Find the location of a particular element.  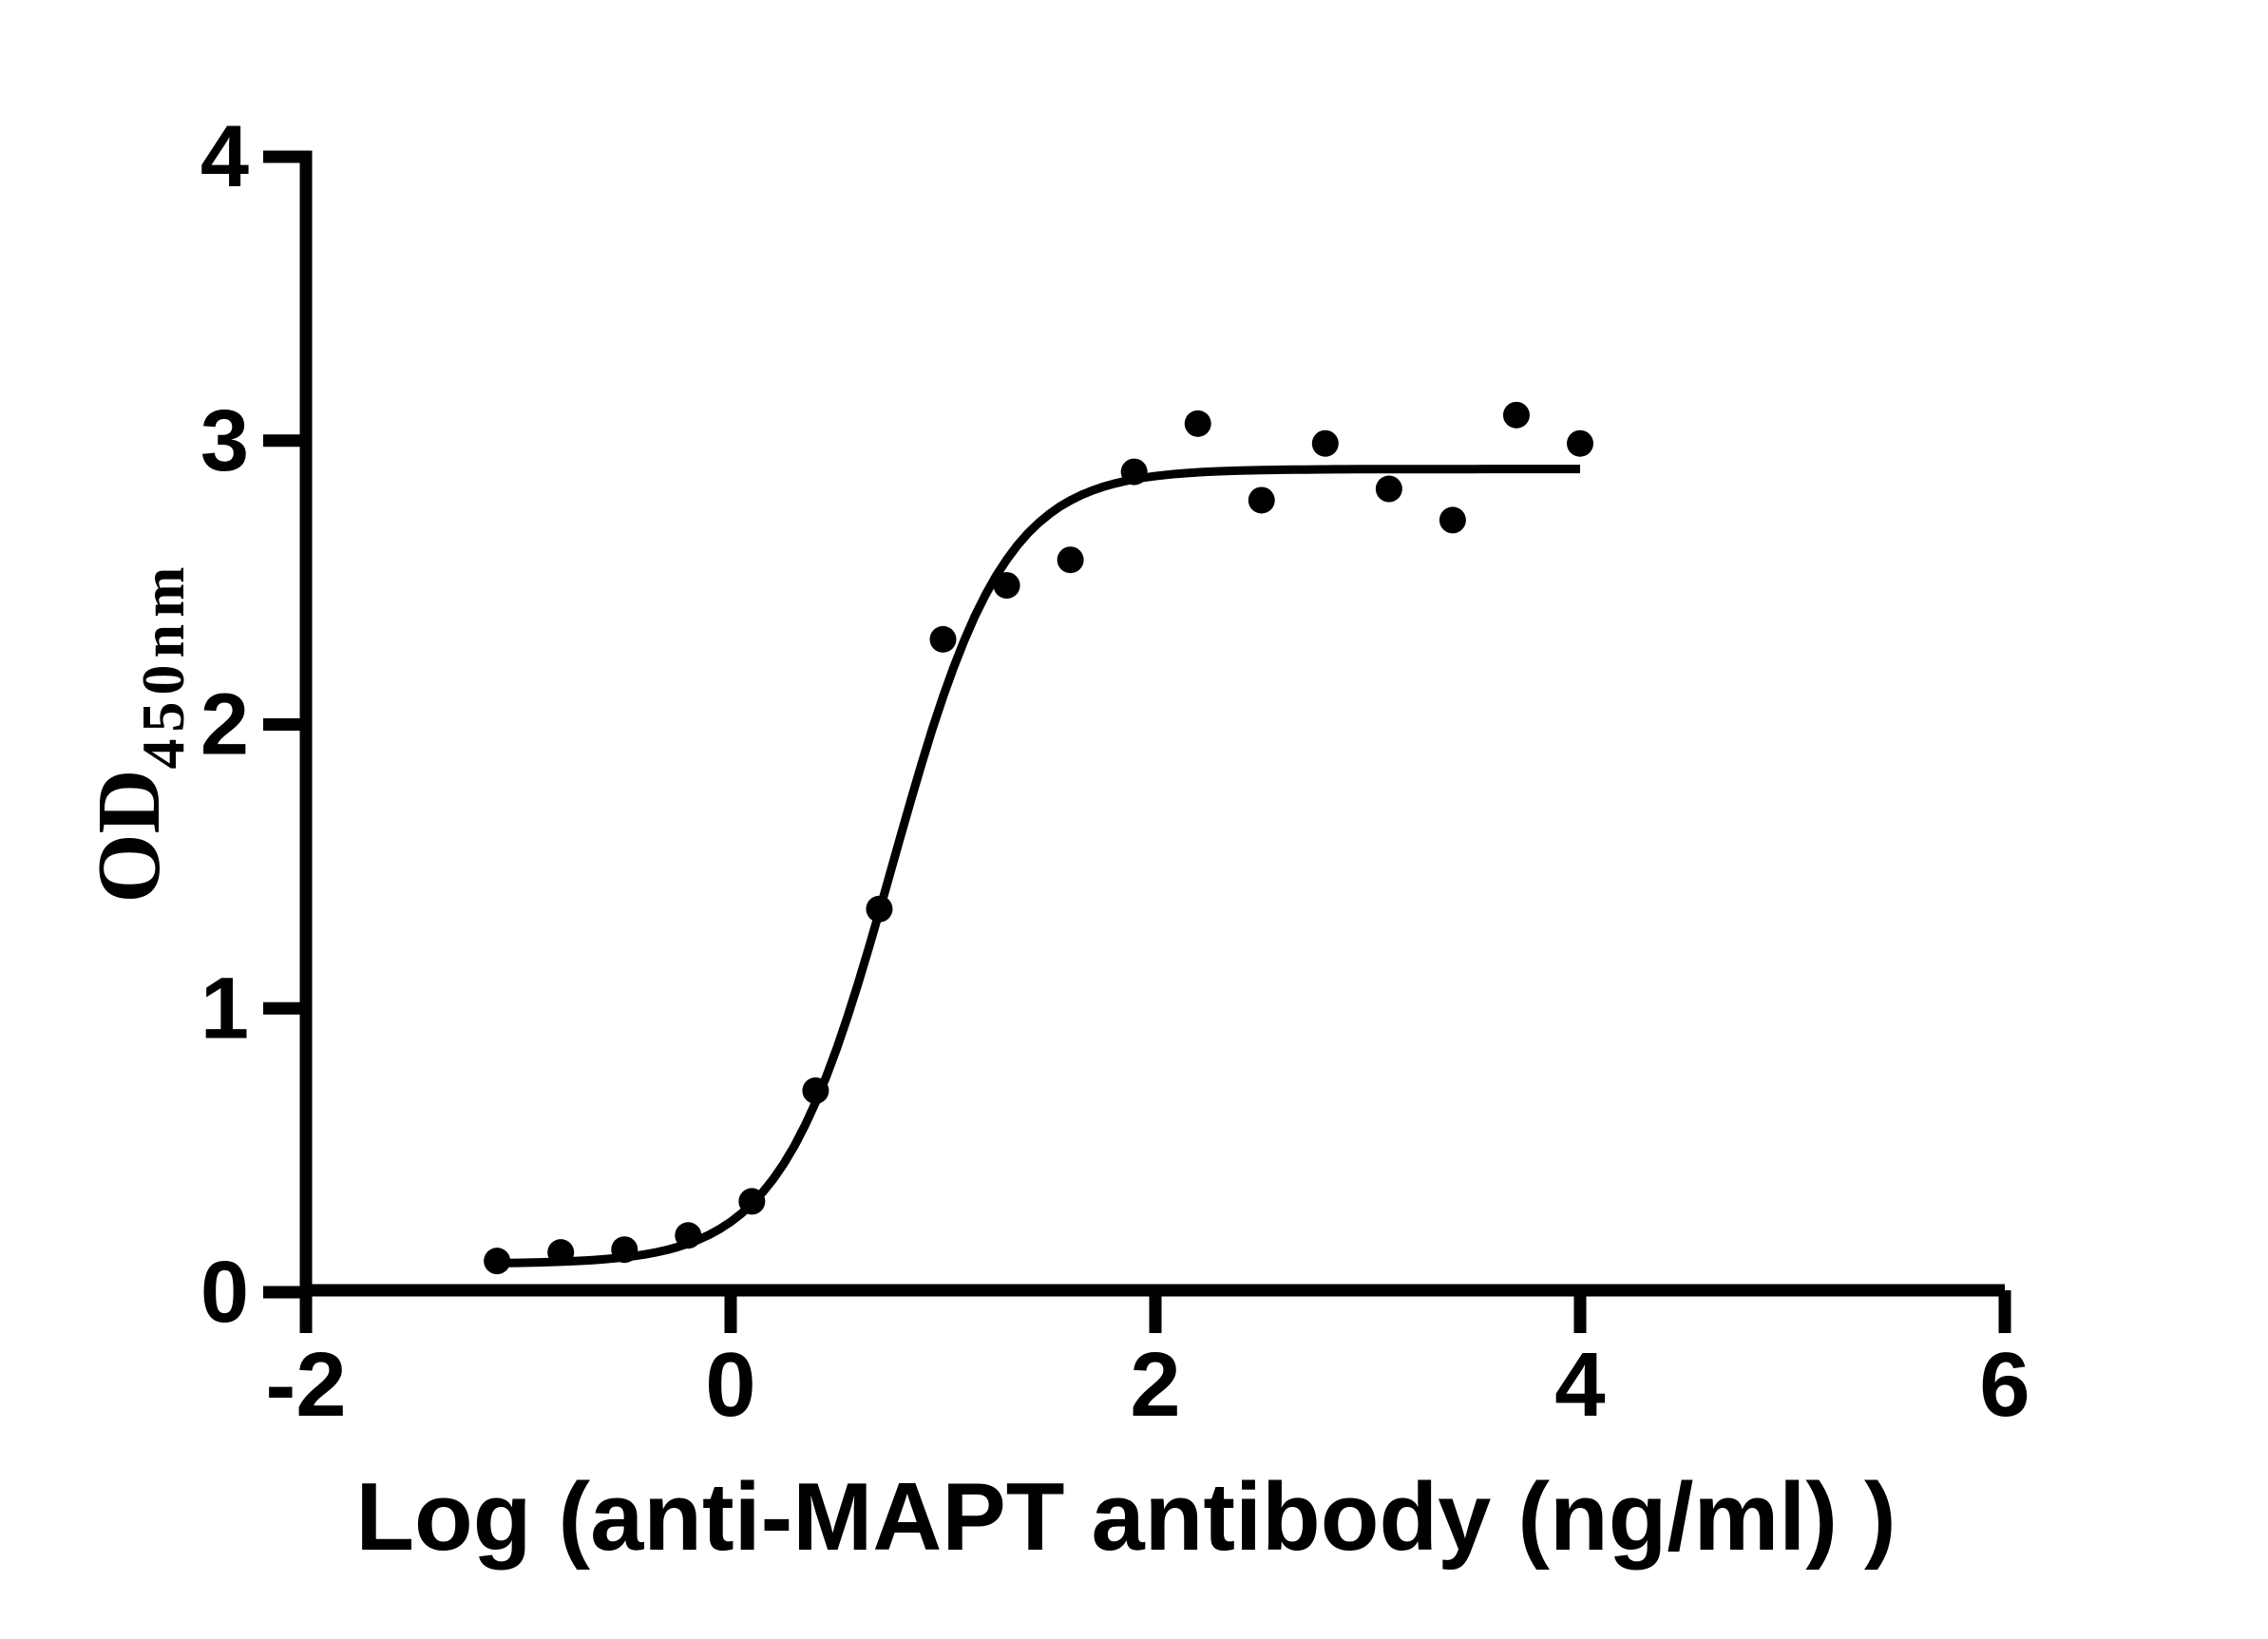

y-axis-title-subscript: 450nm is located at coordinates (163, 665).